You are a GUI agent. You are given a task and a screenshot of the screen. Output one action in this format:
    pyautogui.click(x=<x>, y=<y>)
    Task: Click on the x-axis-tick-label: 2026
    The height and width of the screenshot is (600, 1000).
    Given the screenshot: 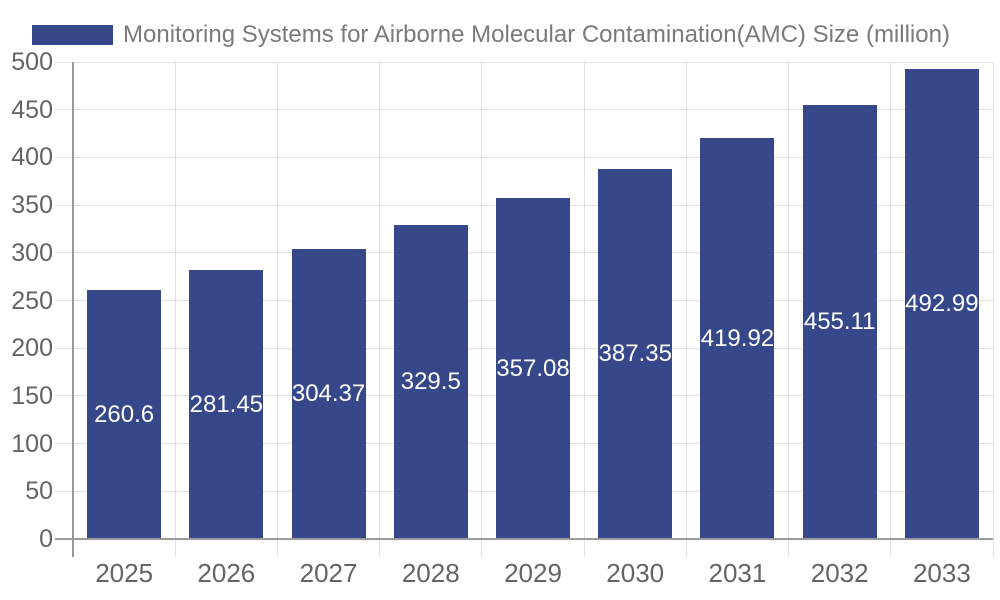 What is the action you would take?
    pyautogui.click(x=226, y=573)
    